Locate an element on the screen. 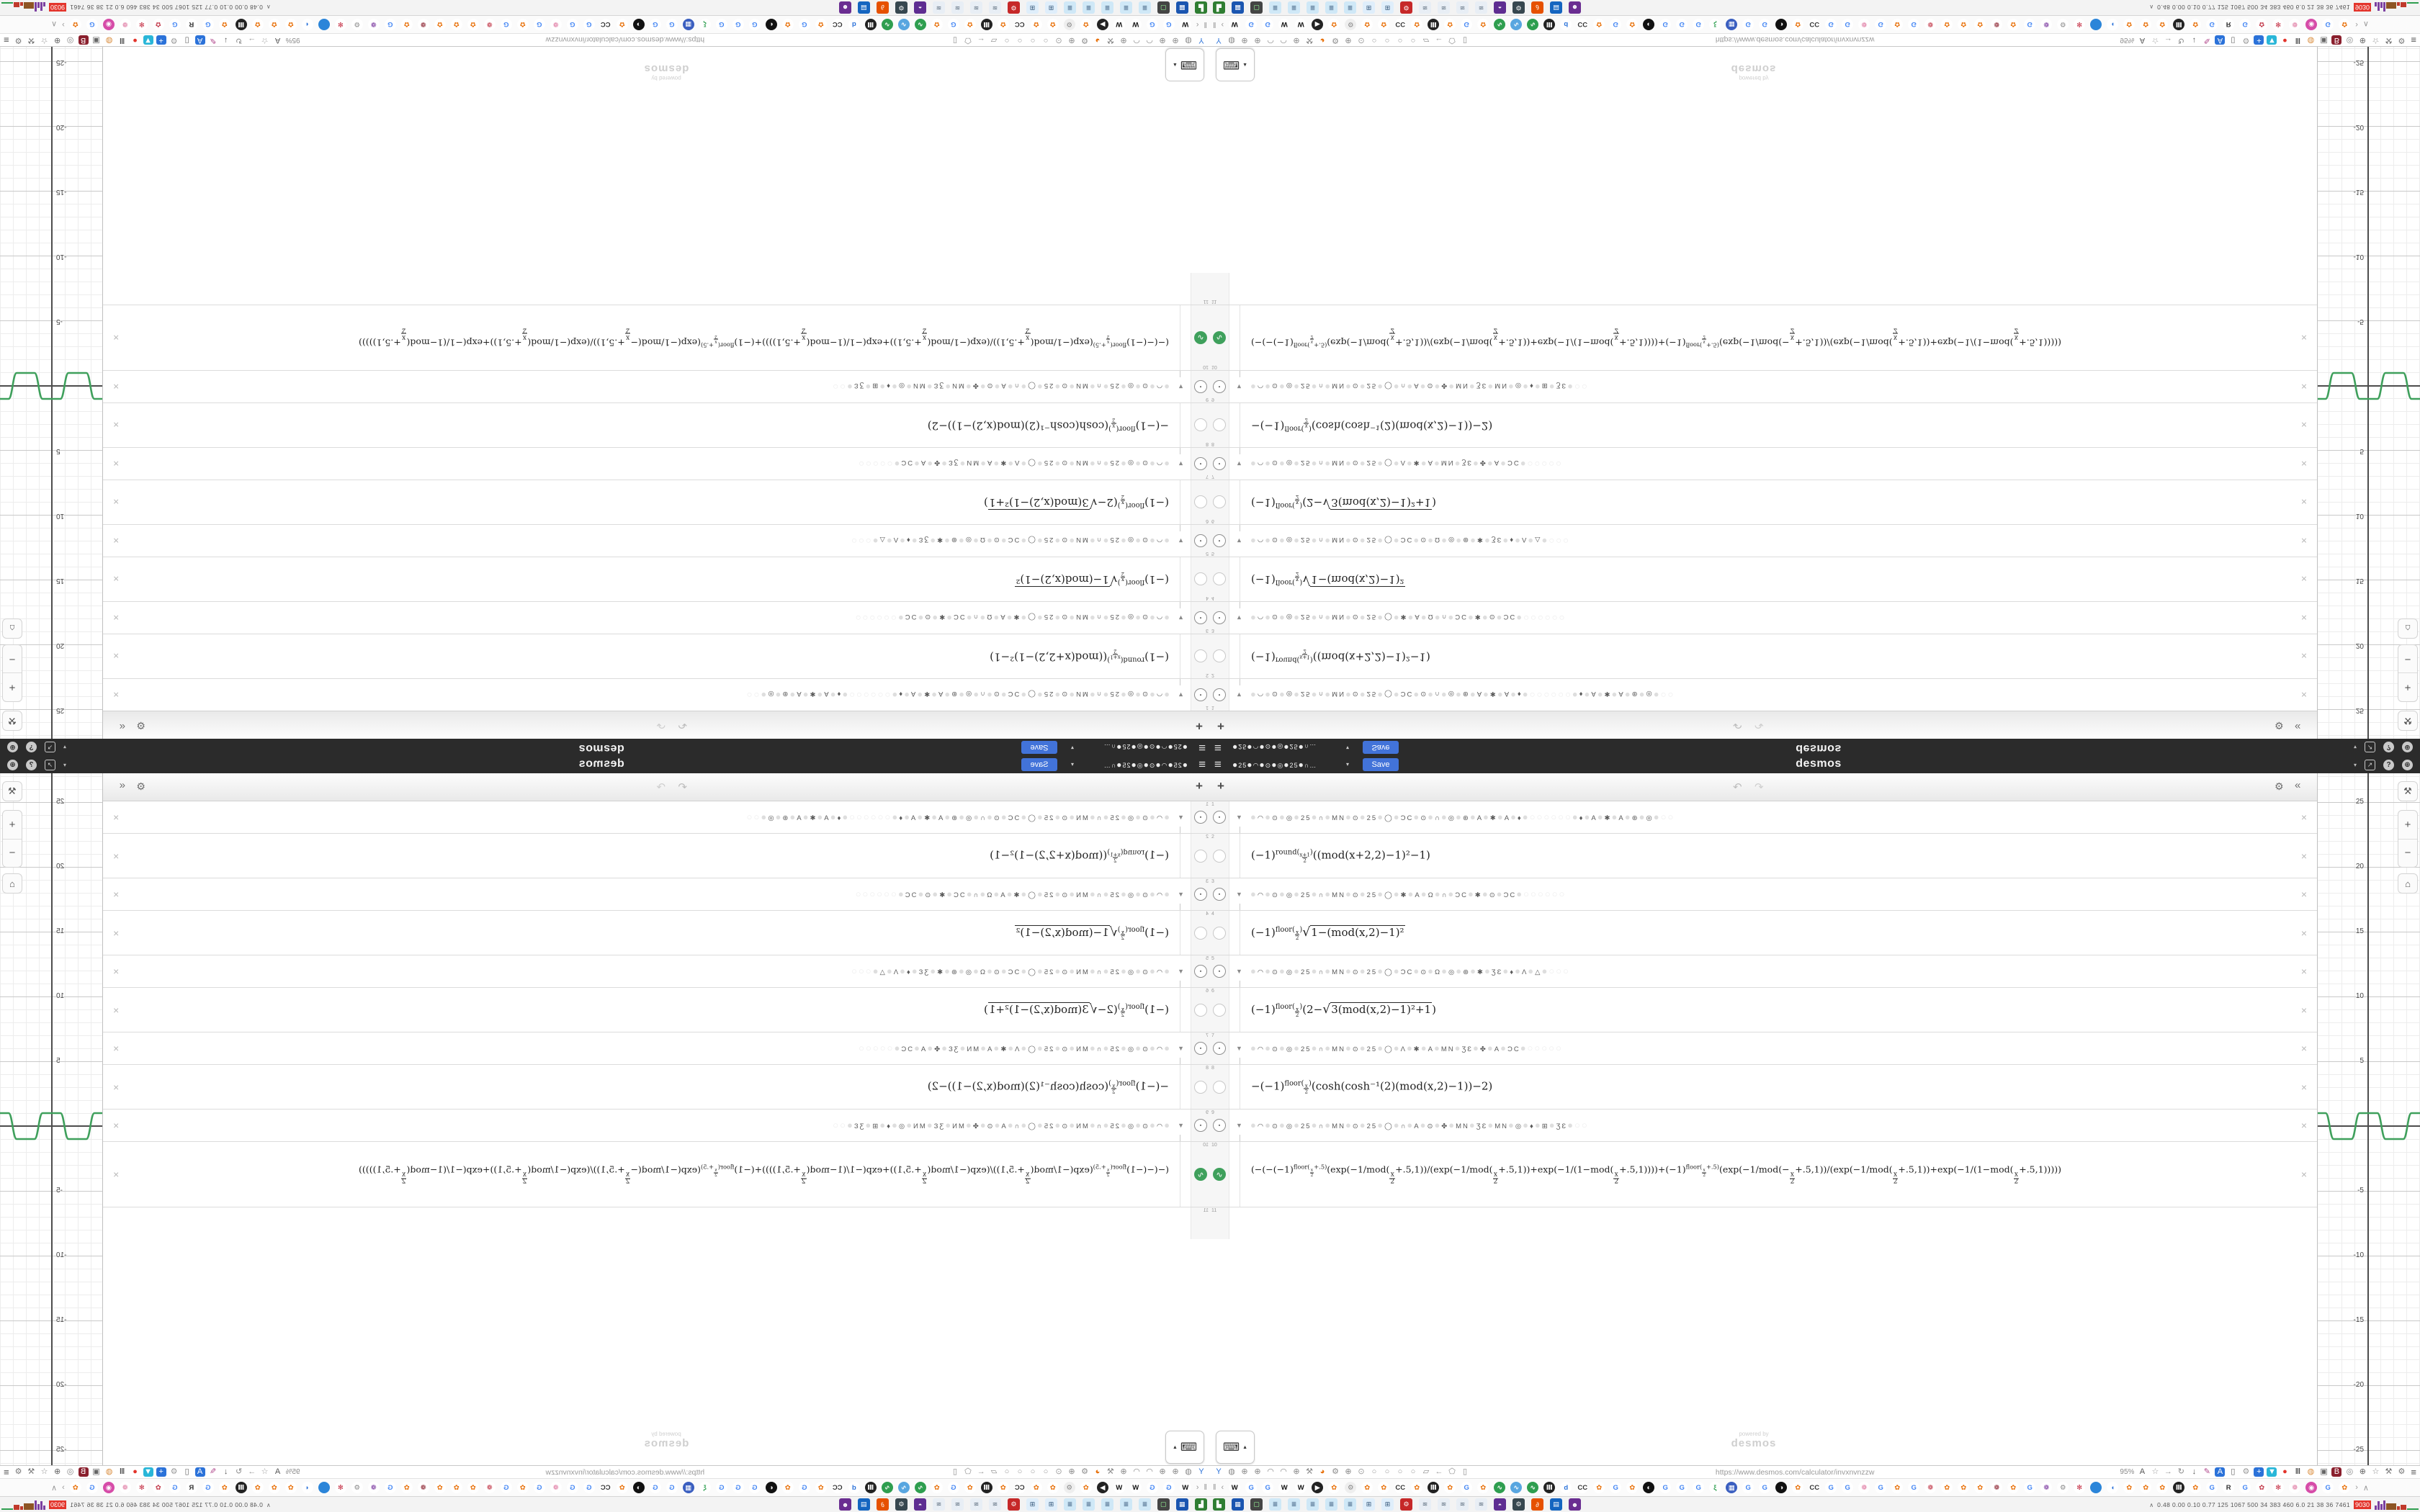  expression-row: 2 × (−1)round(x+1 2)((mod(x+2,2)−1)²−1) is located at coordinates (656, 656).